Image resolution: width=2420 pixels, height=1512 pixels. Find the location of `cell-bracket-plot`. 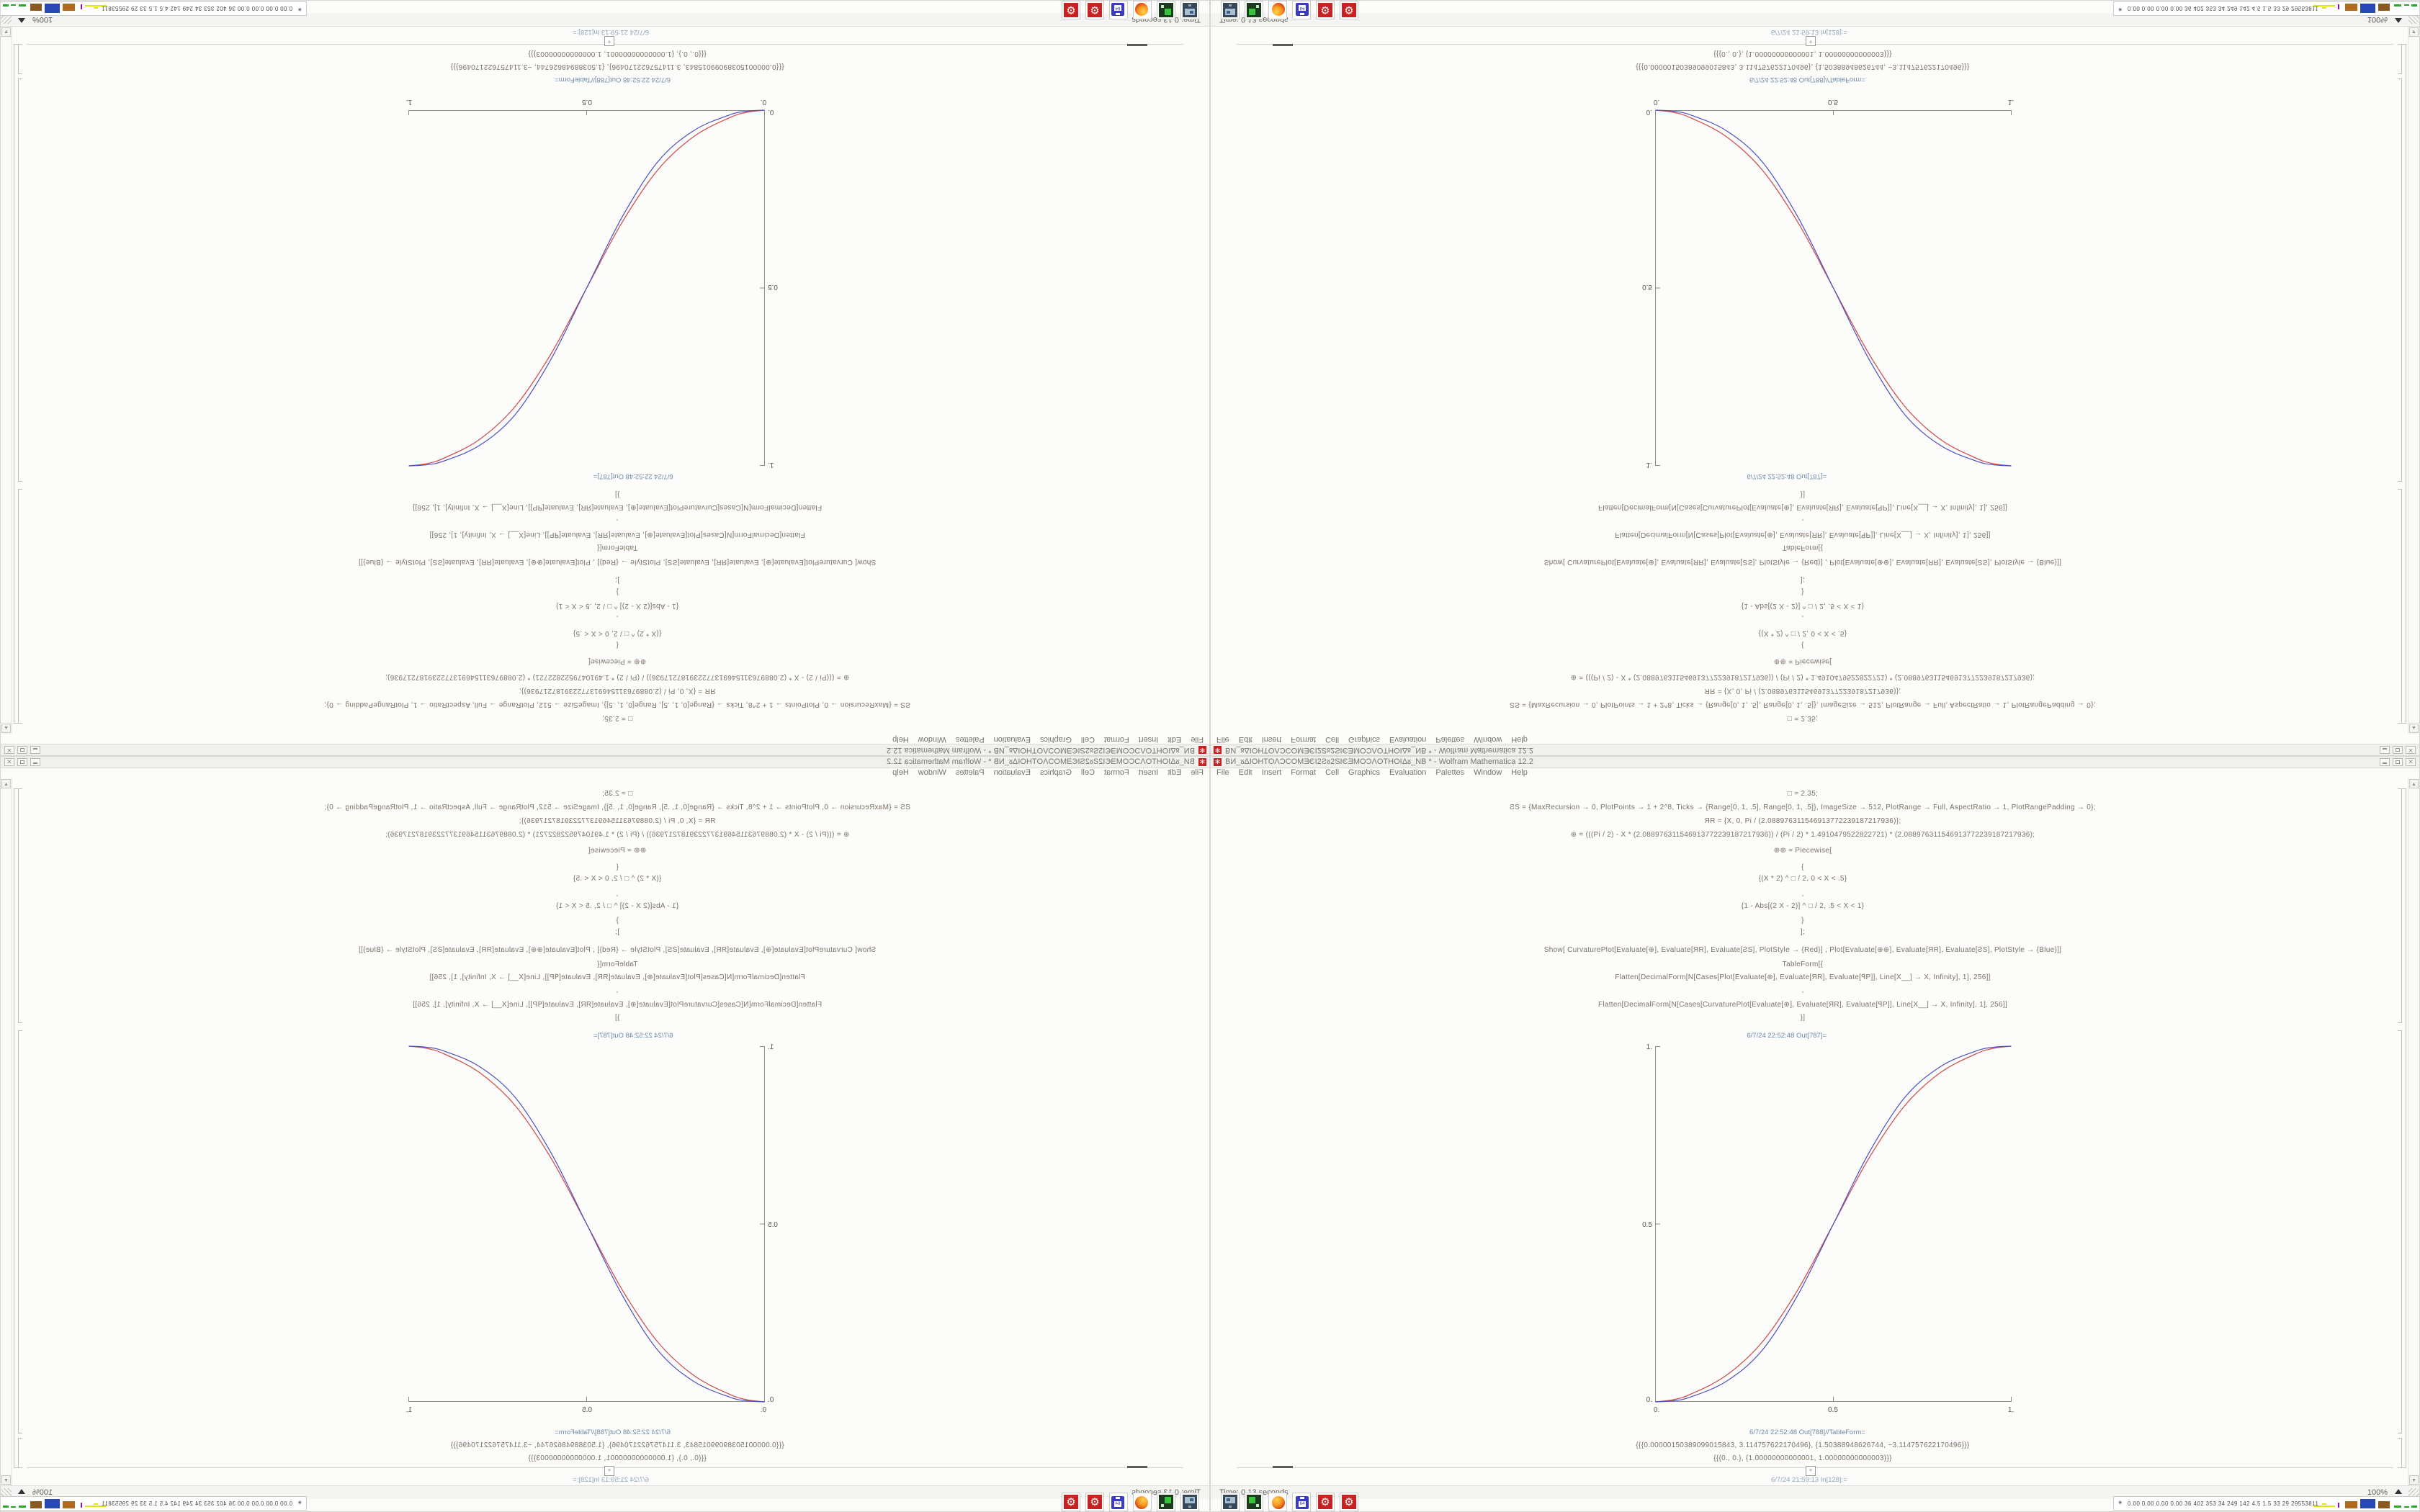

cell-bracket-plot is located at coordinates (2400, 1232).